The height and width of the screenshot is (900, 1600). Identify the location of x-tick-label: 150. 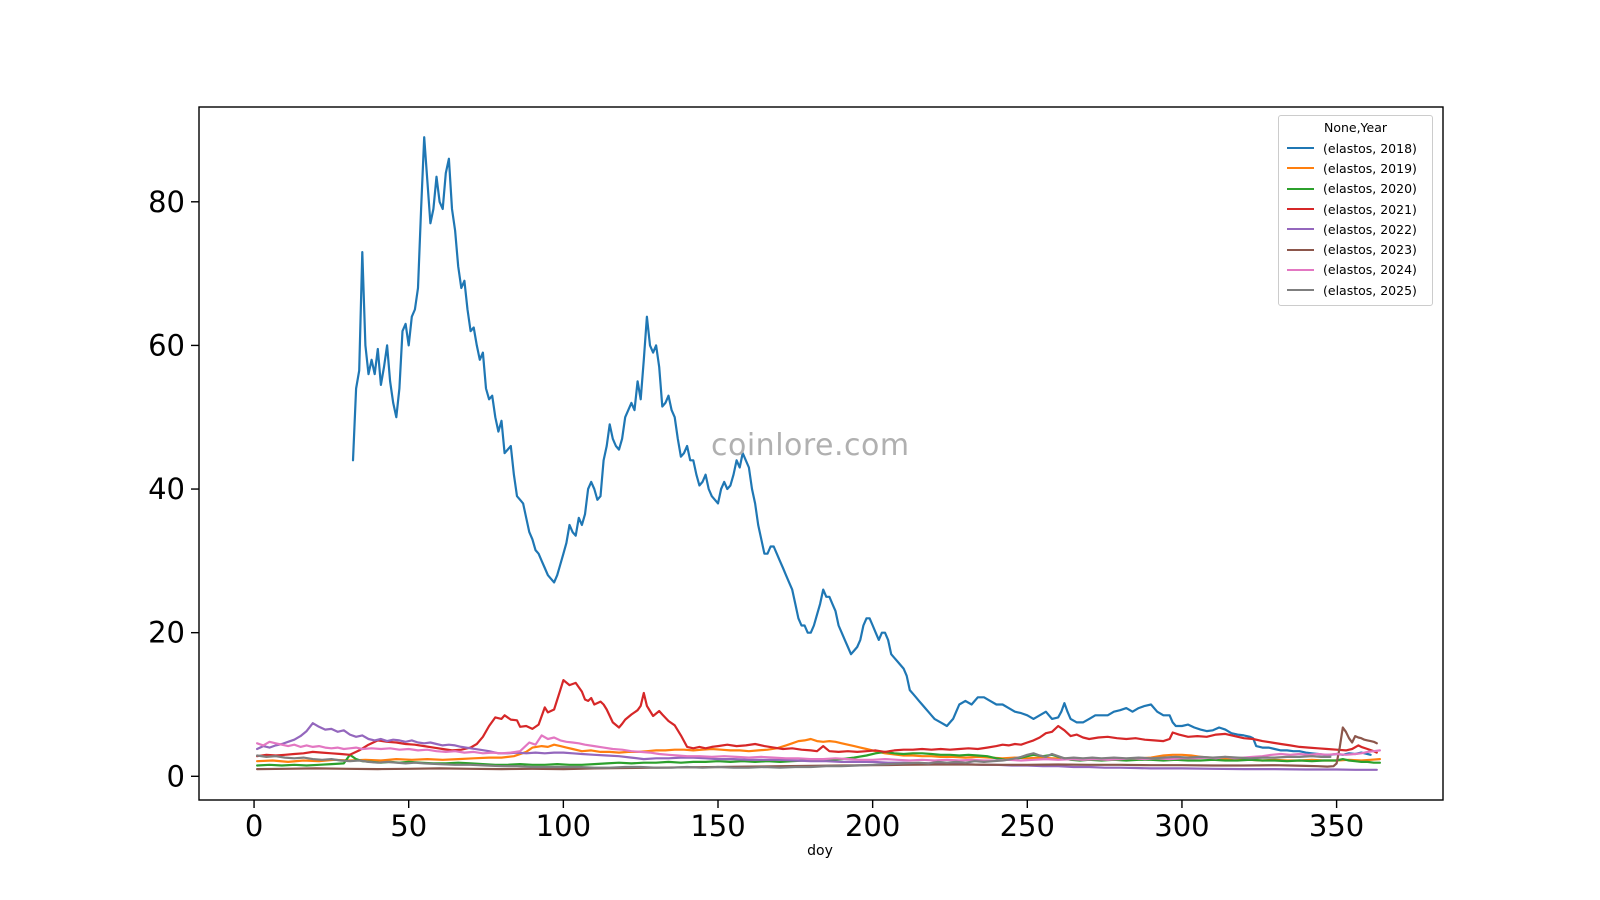
(717, 826).